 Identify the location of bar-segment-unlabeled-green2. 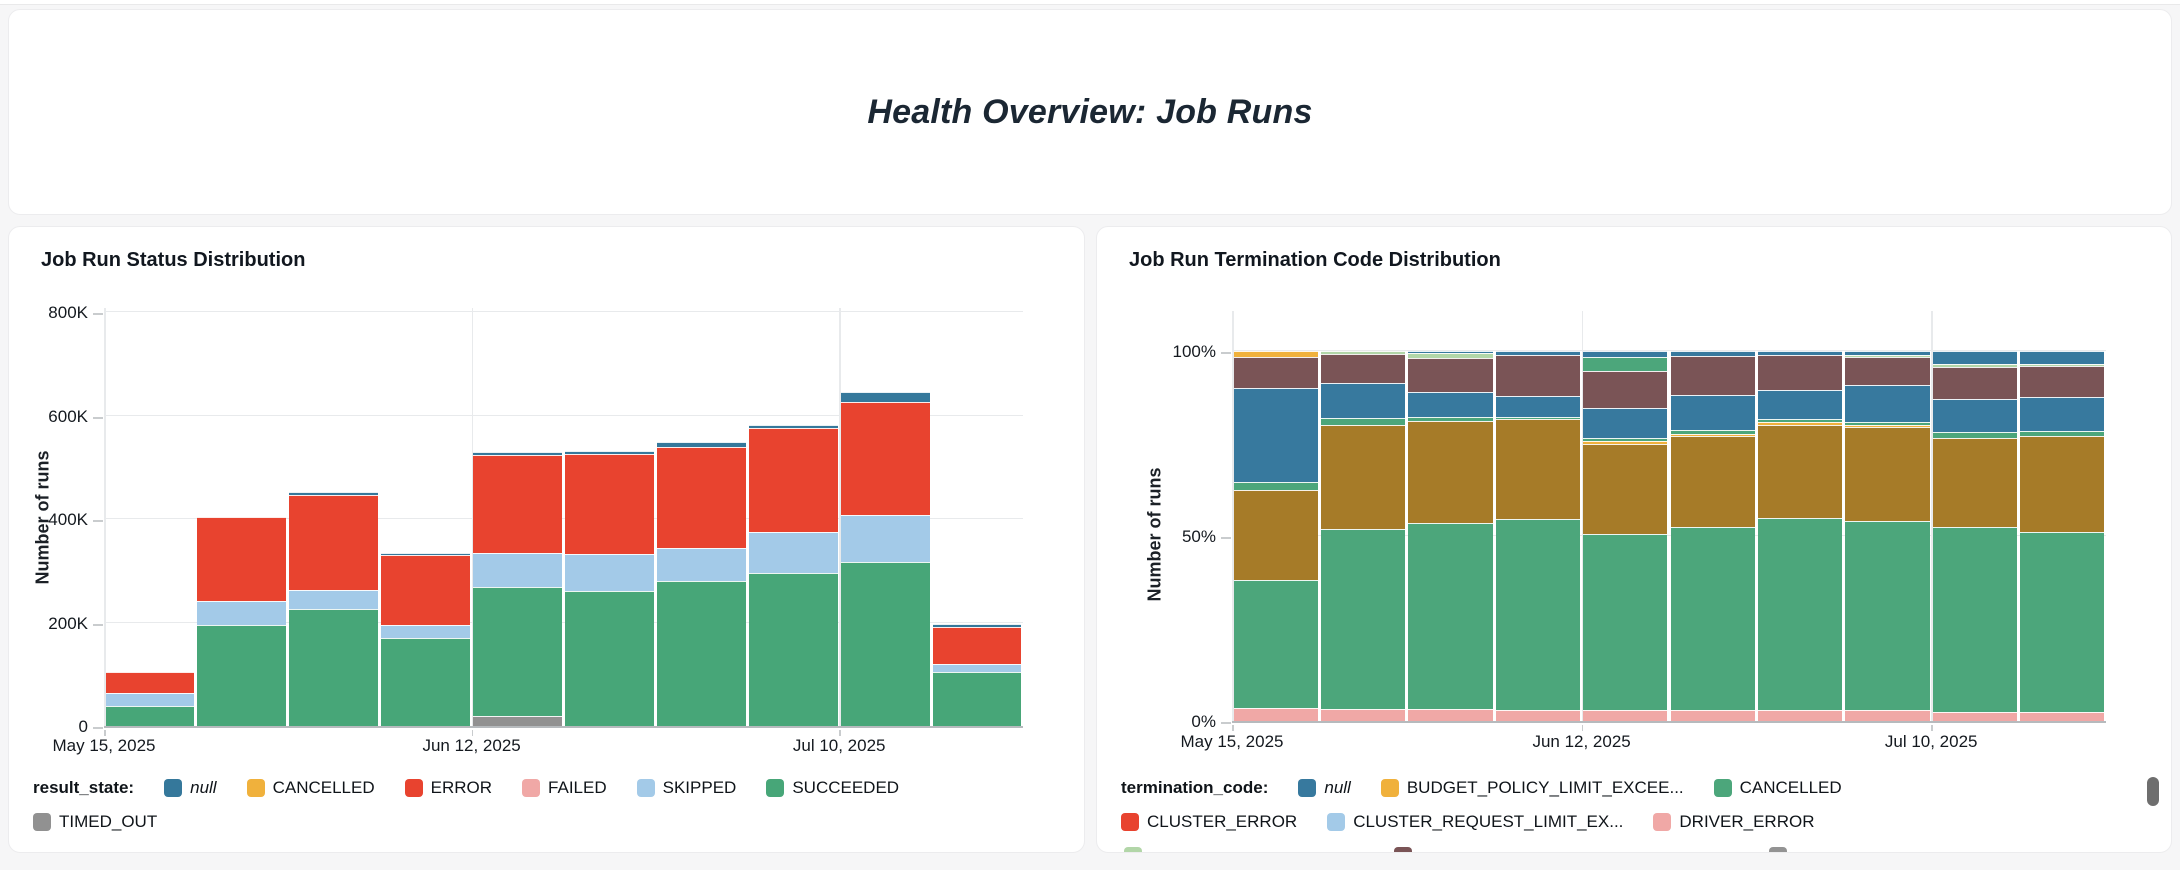
(1625, 364).